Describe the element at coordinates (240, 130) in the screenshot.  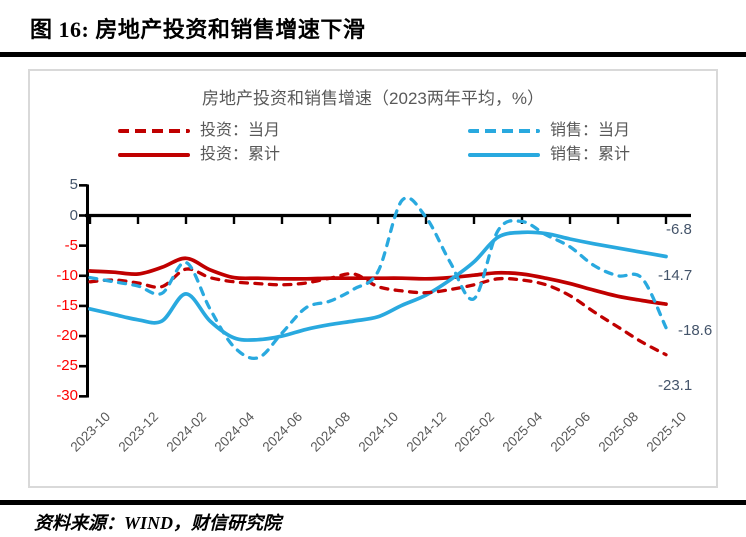
I see `legend-label-investment-monthly: 投资：当月` at that location.